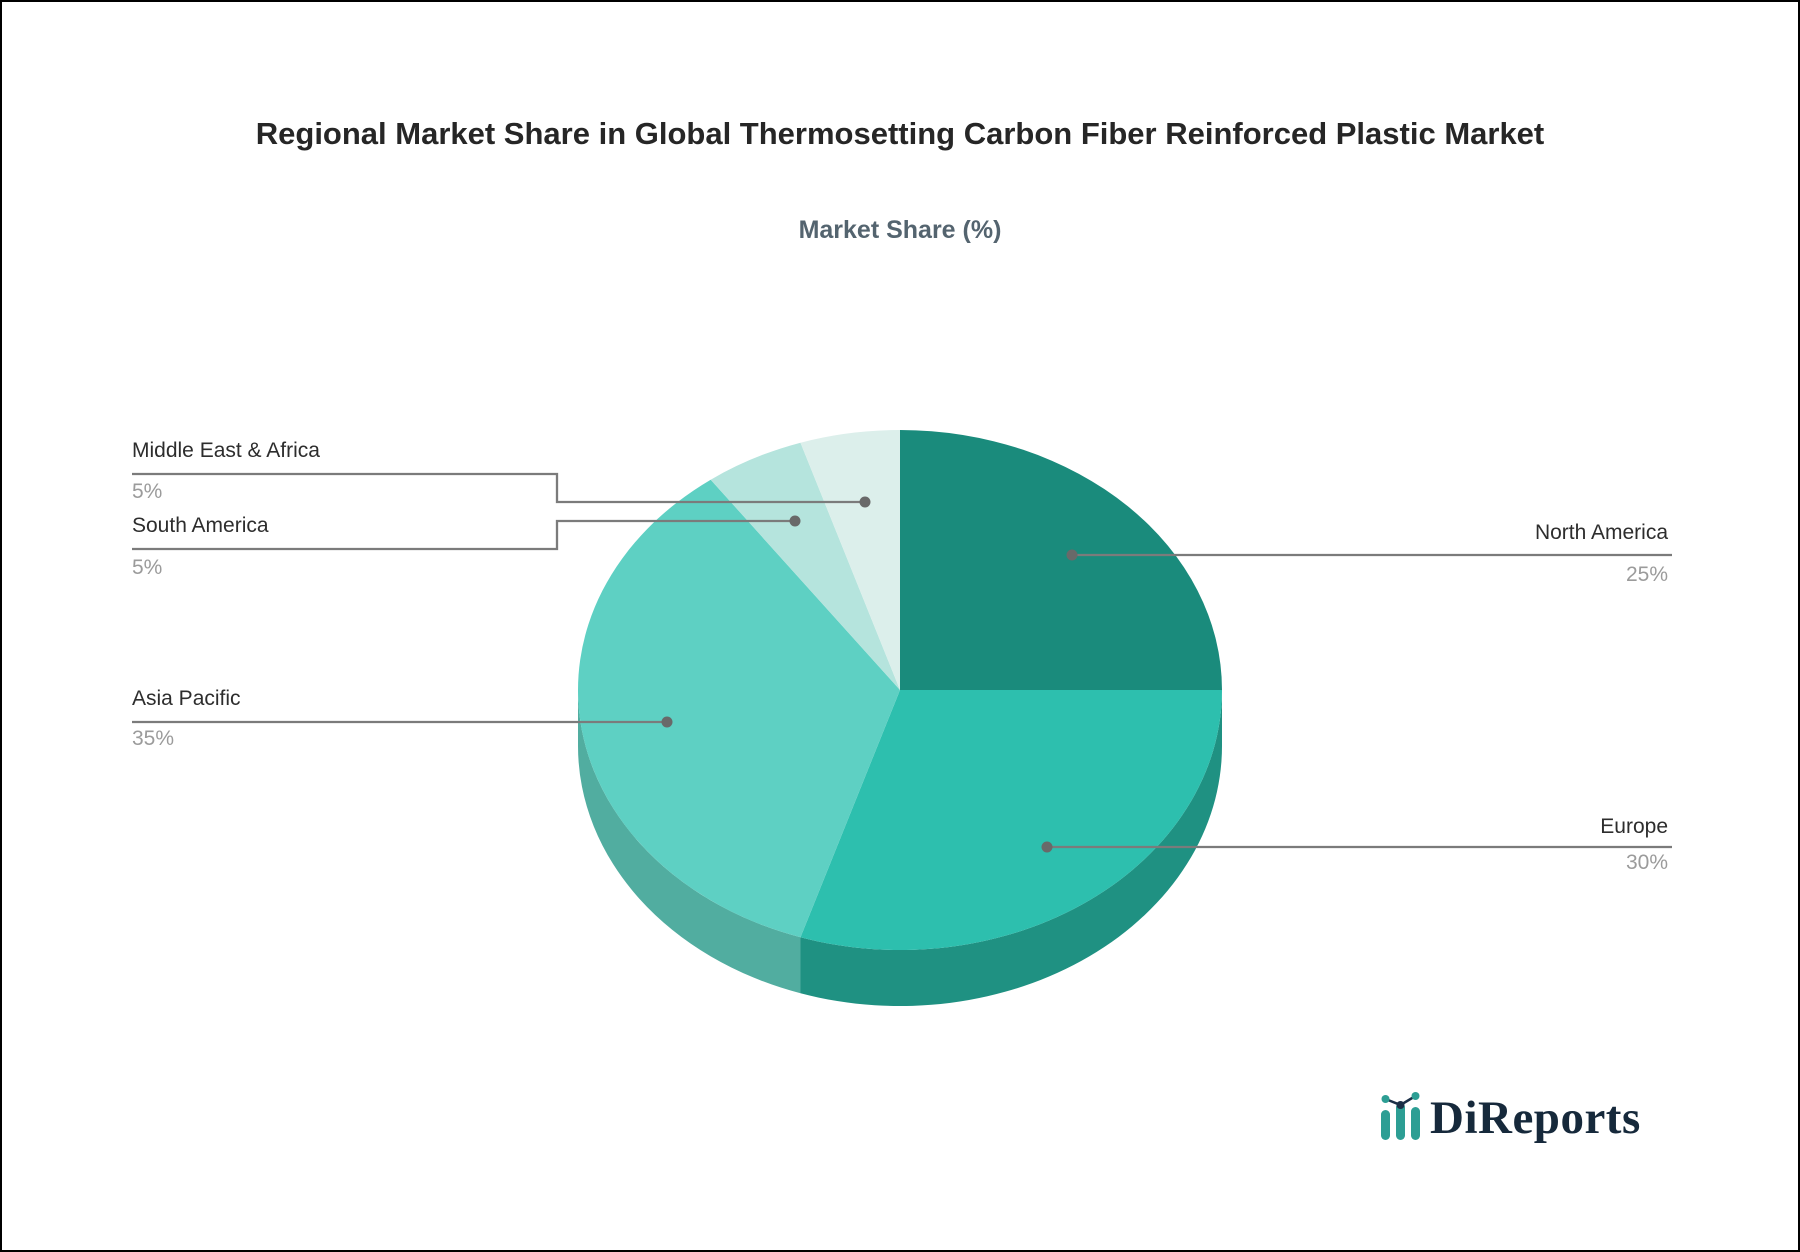 This screenshot has height=1252, width=1800. What do you see at coordinates (147, 567) in the screenshot?
I see `slice-value-south-america: 5%` at bounding box center [147, 567].